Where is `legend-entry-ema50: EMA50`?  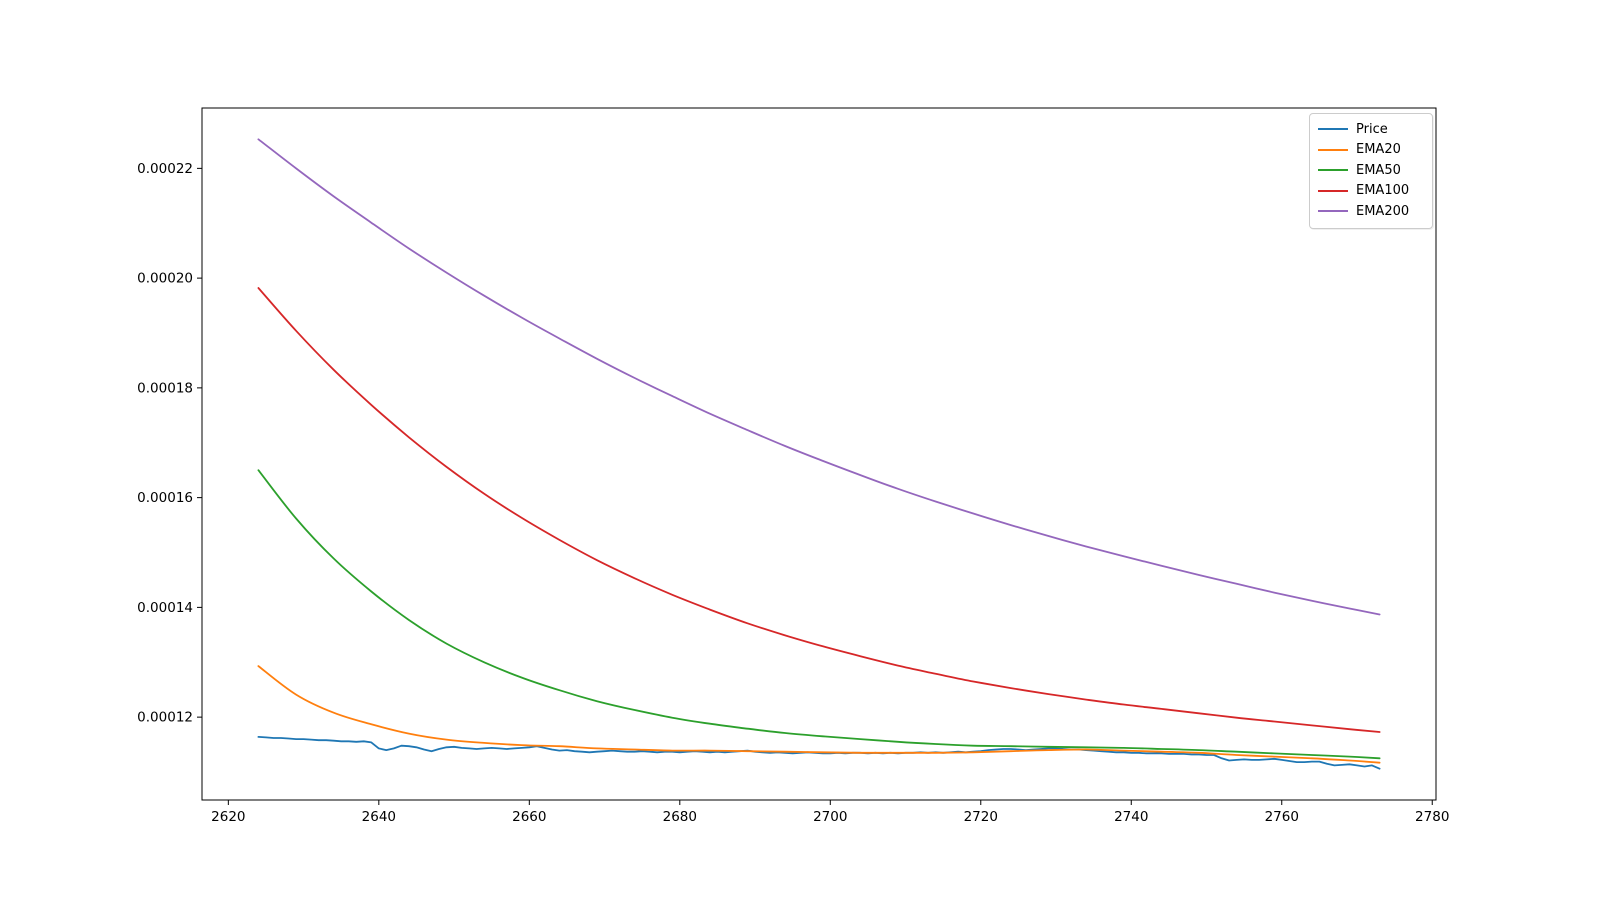
legend-entry-ema50: EMA50 is located at coordinates (1372, 170).